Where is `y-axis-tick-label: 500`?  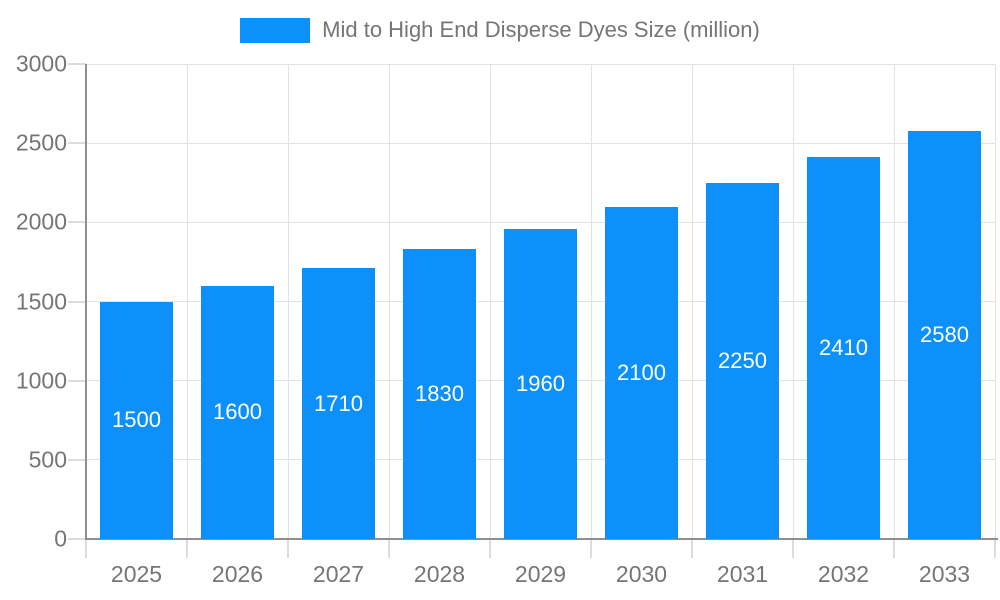 y-axis-tick-label: 500 is located at coordinates (47, 459).